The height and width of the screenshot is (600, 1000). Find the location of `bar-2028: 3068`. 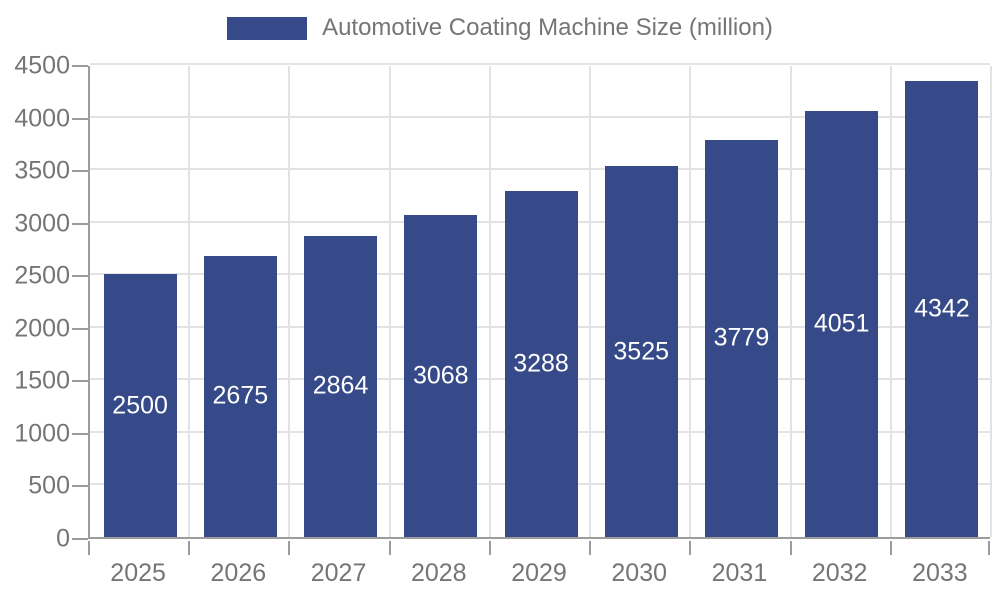

bar-2028: 3068 is located at coordinates (441, 375).